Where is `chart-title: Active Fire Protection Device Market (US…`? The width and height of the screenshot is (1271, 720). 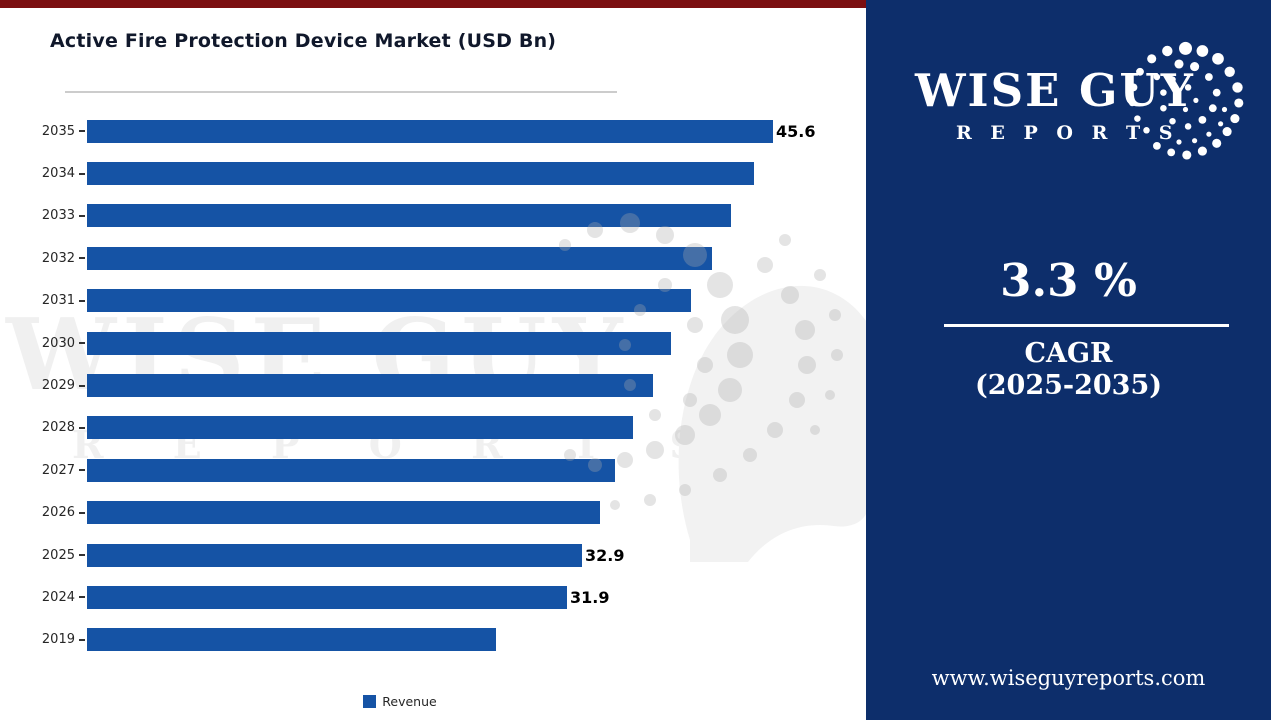 chart-title: Active Fire Protection Device Market (US… is located at coordinates (303, 41).